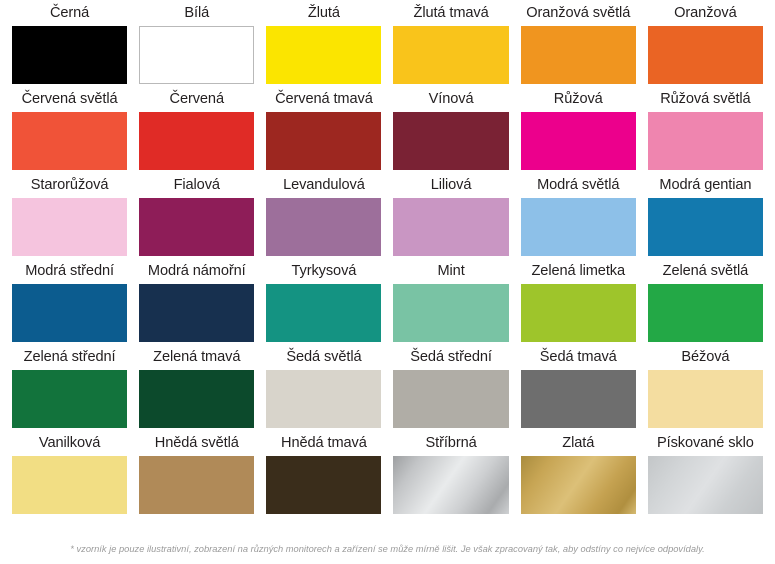 The width and height of the screenshot is (775, 564). I want to click on swatch-cell: Žlutá tmavá, so click(450, 47).